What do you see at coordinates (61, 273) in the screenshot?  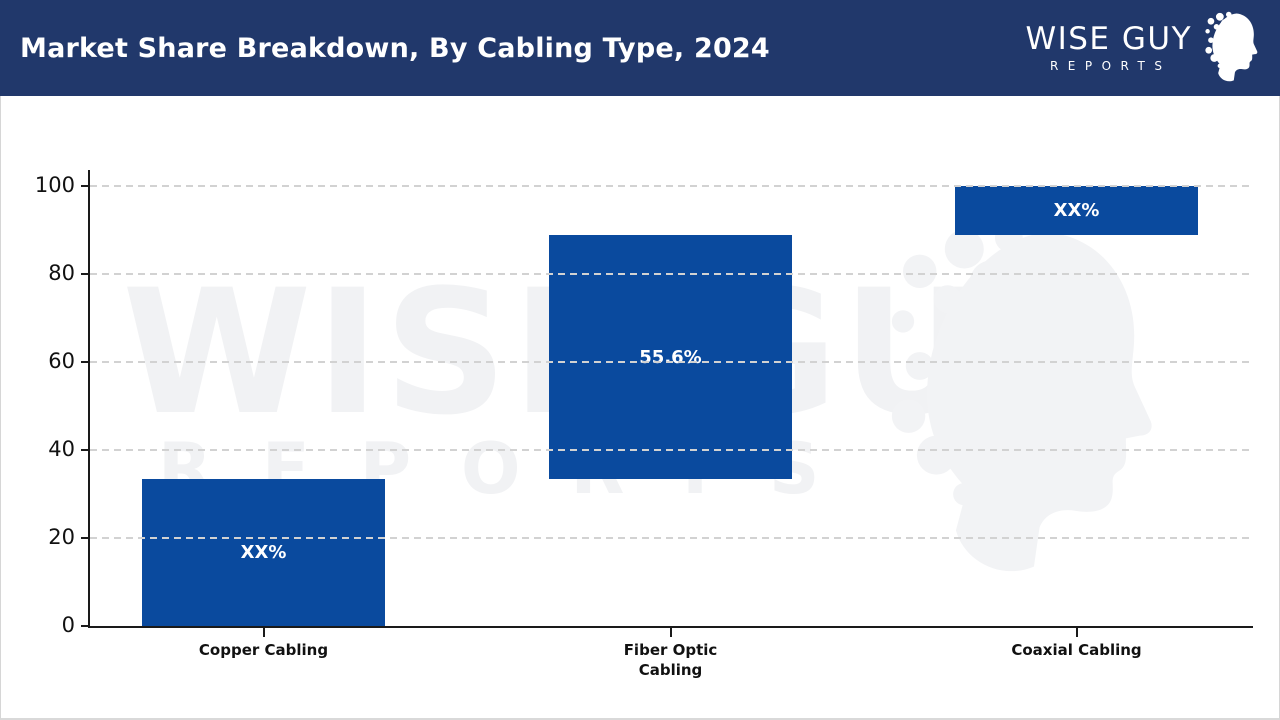 I see `y-tick-label: 80` at bounding box center [61, 273].